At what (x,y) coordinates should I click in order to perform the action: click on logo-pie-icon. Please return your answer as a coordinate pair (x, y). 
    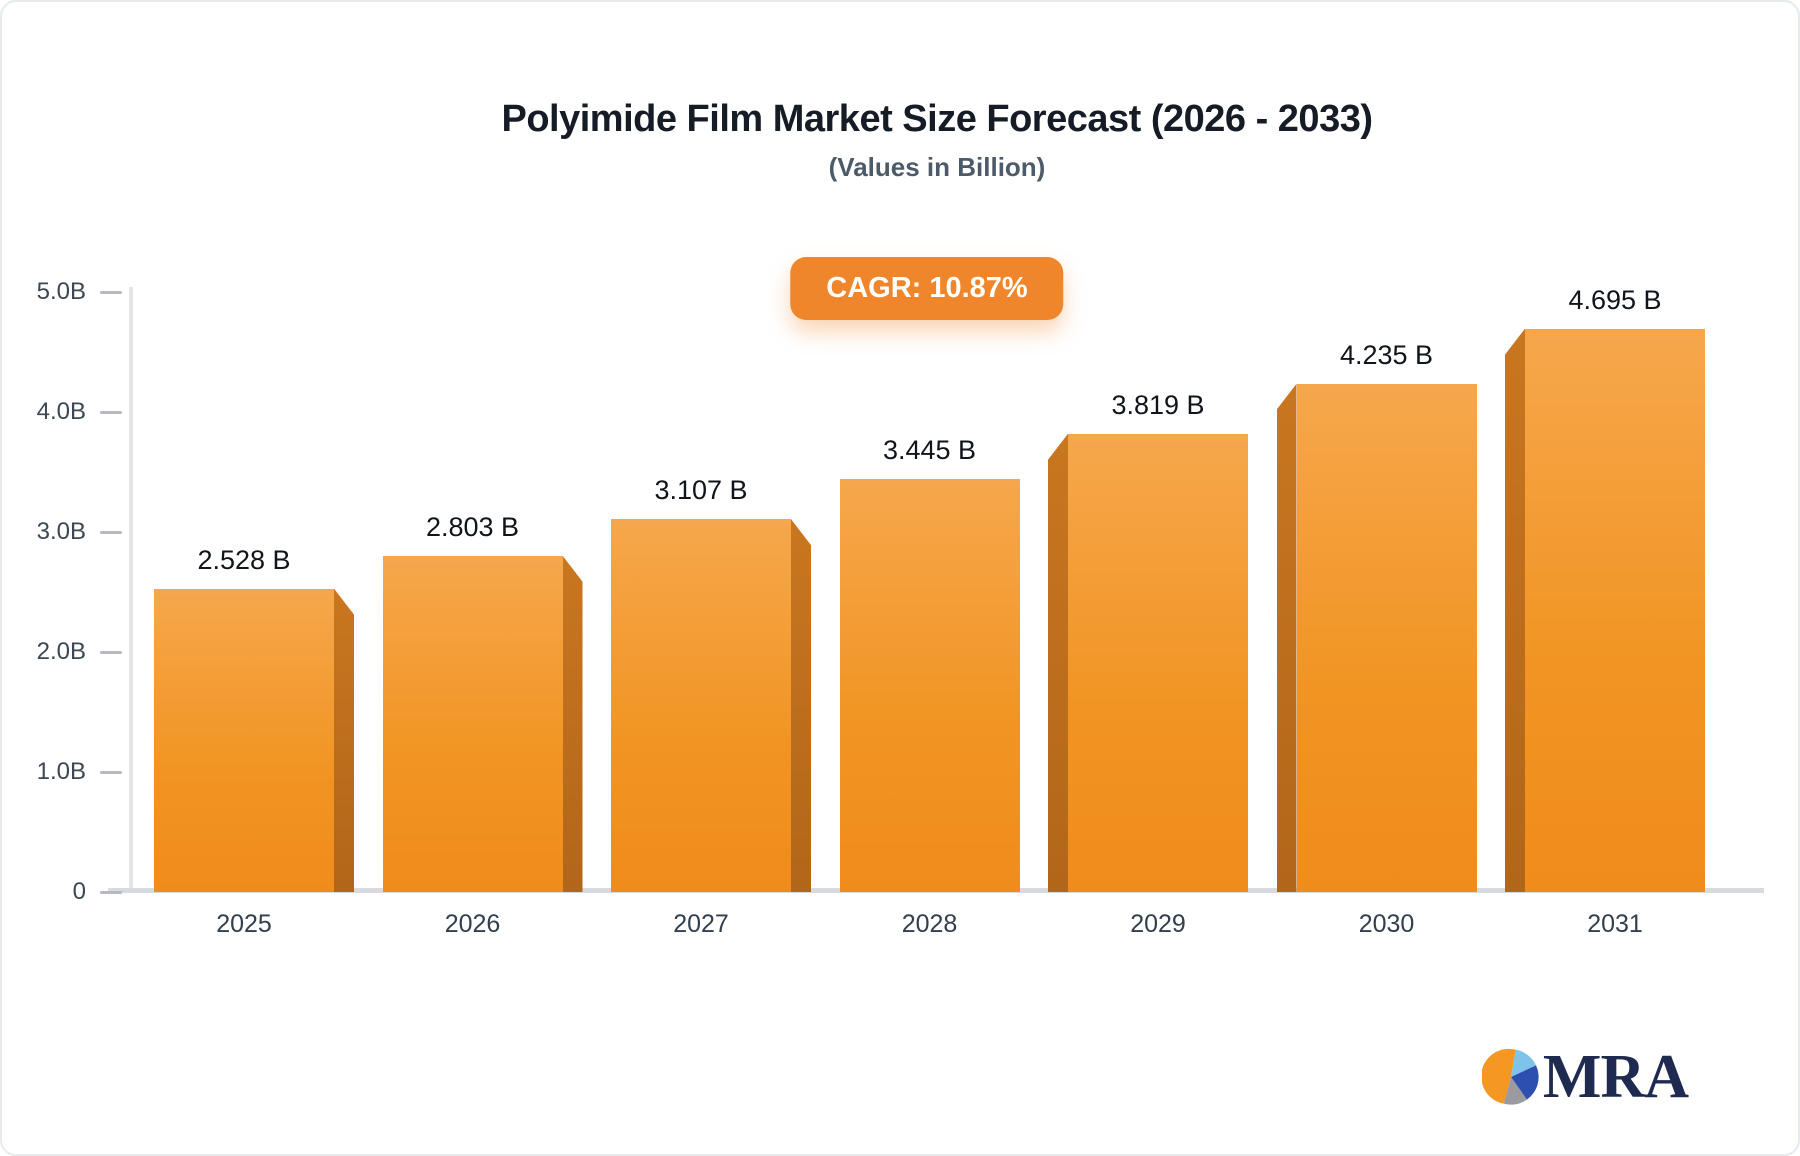
    Looking at the image, I should click on (1510, 1076).